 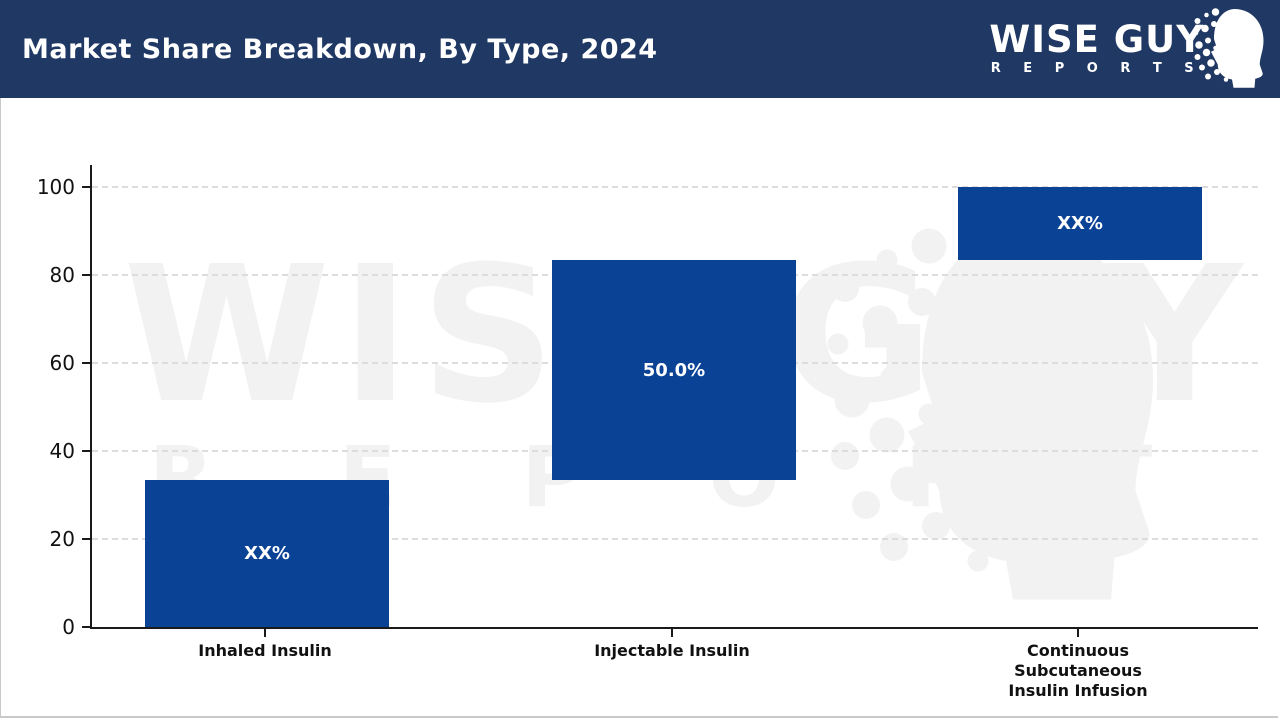 I want to click on bar-segment-3: XX%, so click(x=1080, y=224).